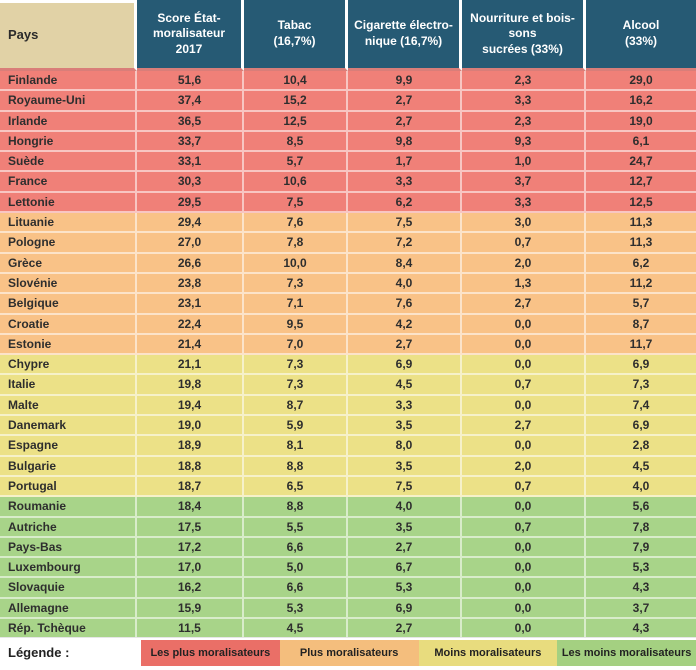 The width and height of the screenshot is (696, 670). Describe the element at coordinates (296, 406) in the screenshot. I see `tabac-cell: 8,7` at that location.